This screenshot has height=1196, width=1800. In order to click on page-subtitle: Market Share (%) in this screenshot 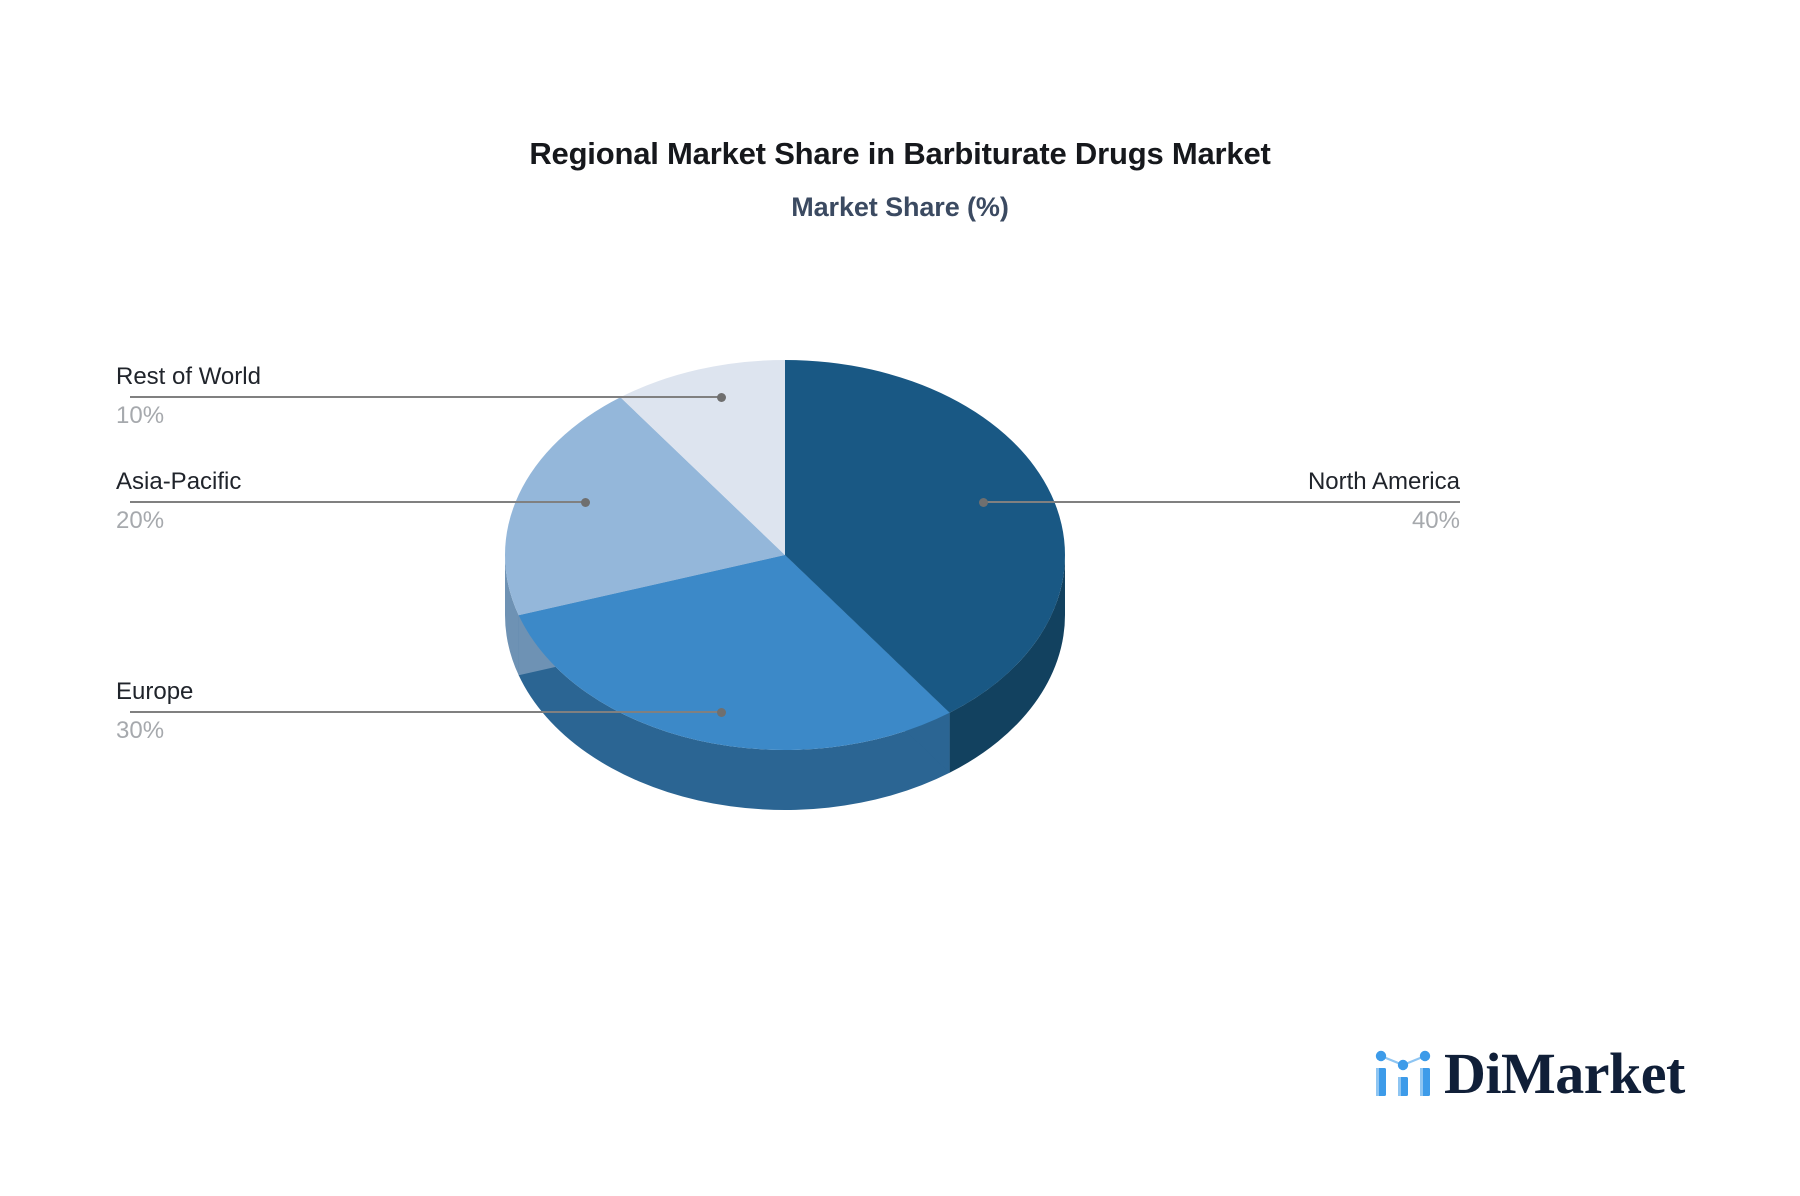, I will do `click(900, 207)`.